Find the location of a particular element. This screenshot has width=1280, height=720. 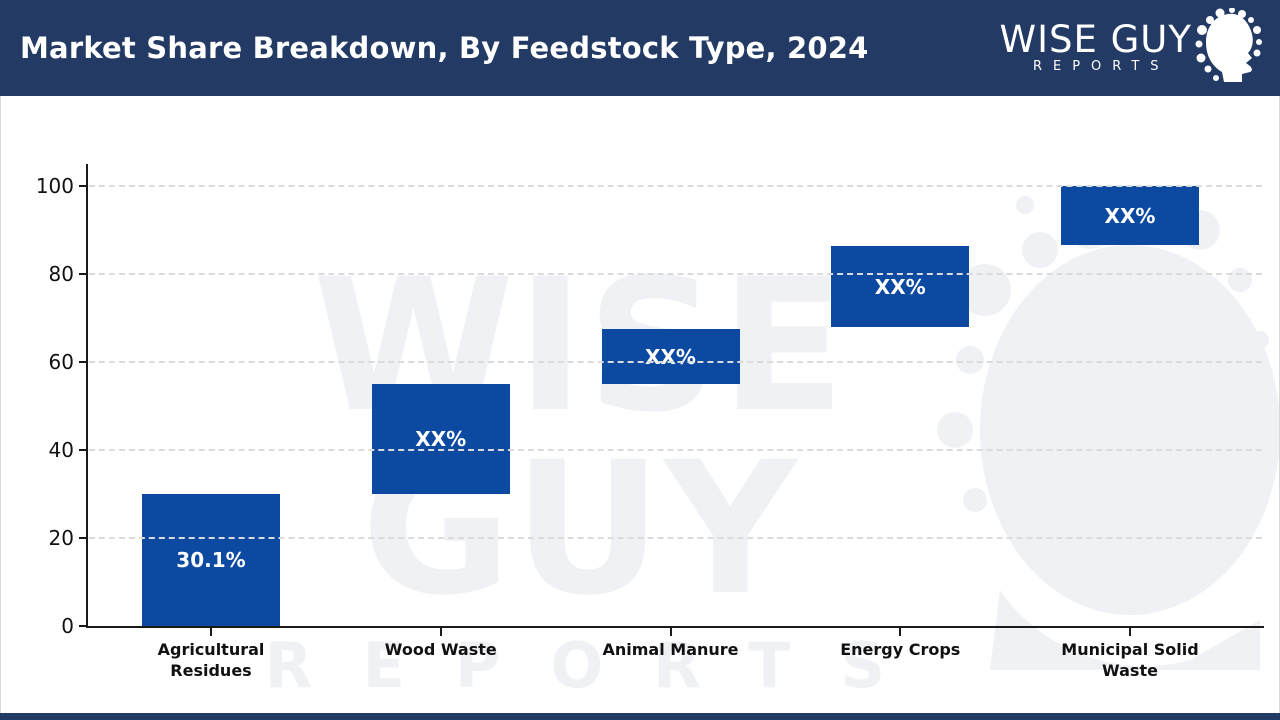

y-tick-label: 20 is located at coordinates (61, 538).